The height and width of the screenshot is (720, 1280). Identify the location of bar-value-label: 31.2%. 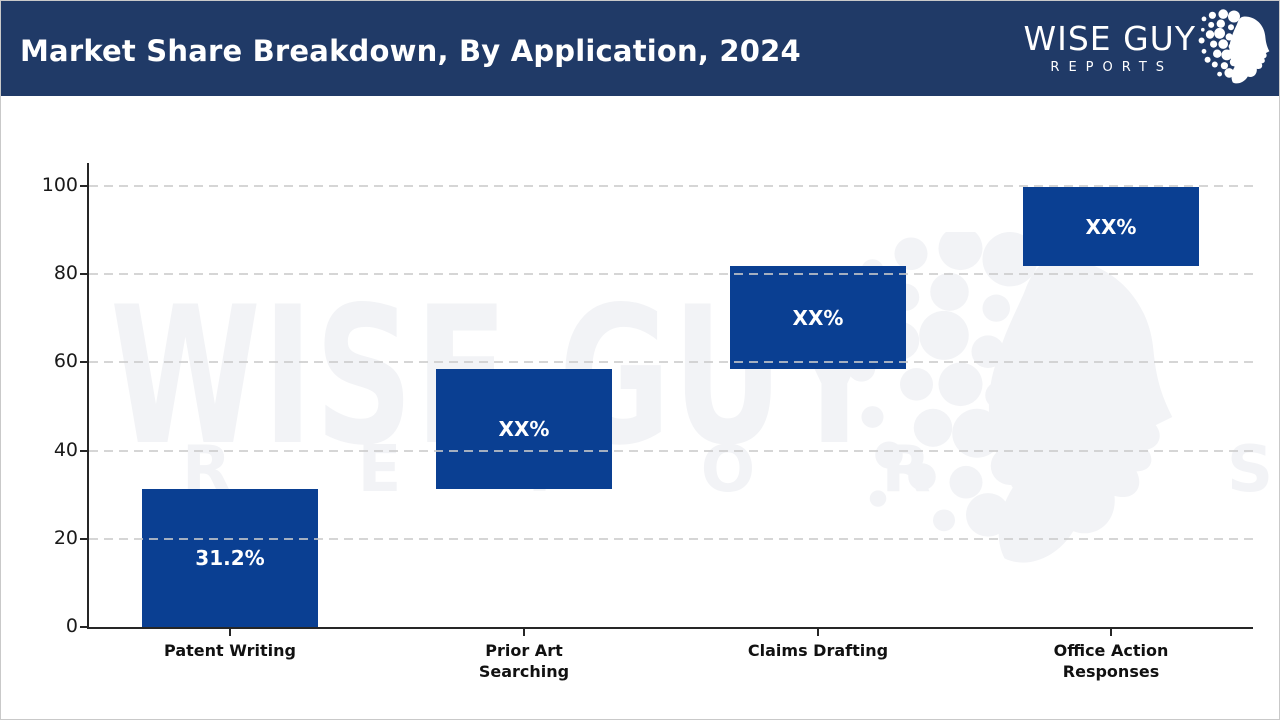
(230, 558).